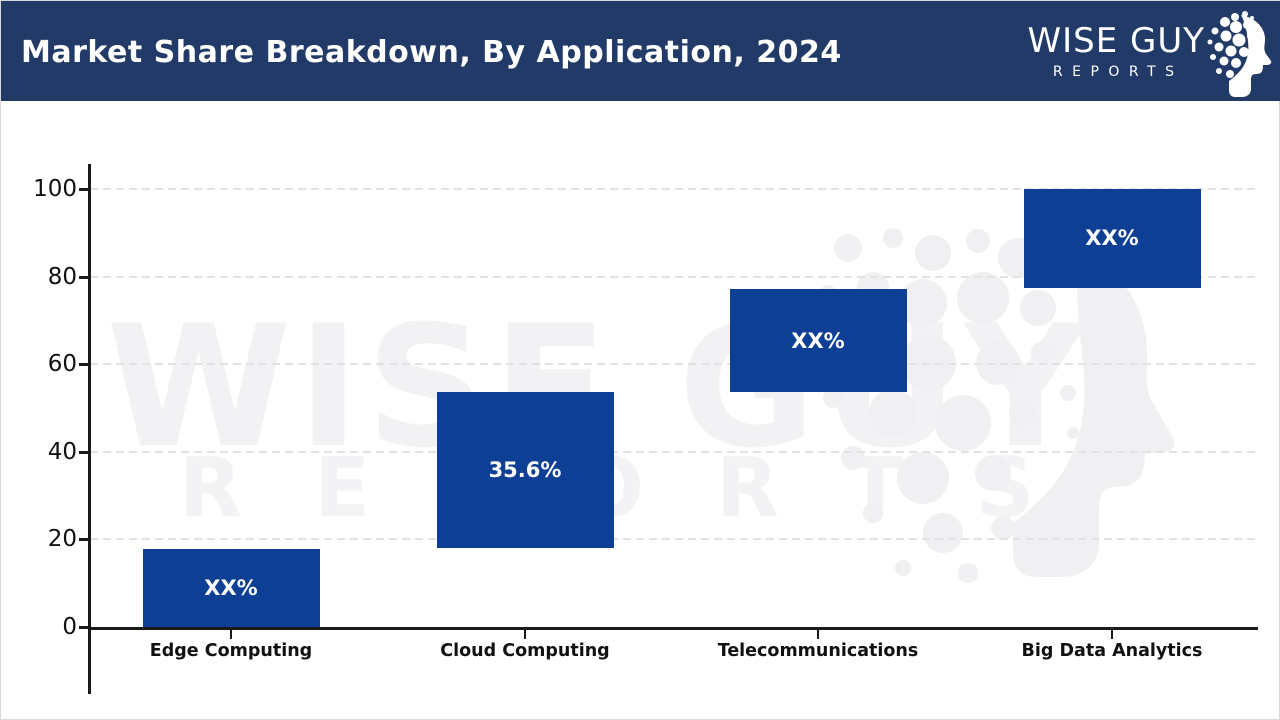  What do you see at coordinates (62, 276) in the screenshot?
I see `y-tick-label-80: 80` at bounding box center [62, 276].